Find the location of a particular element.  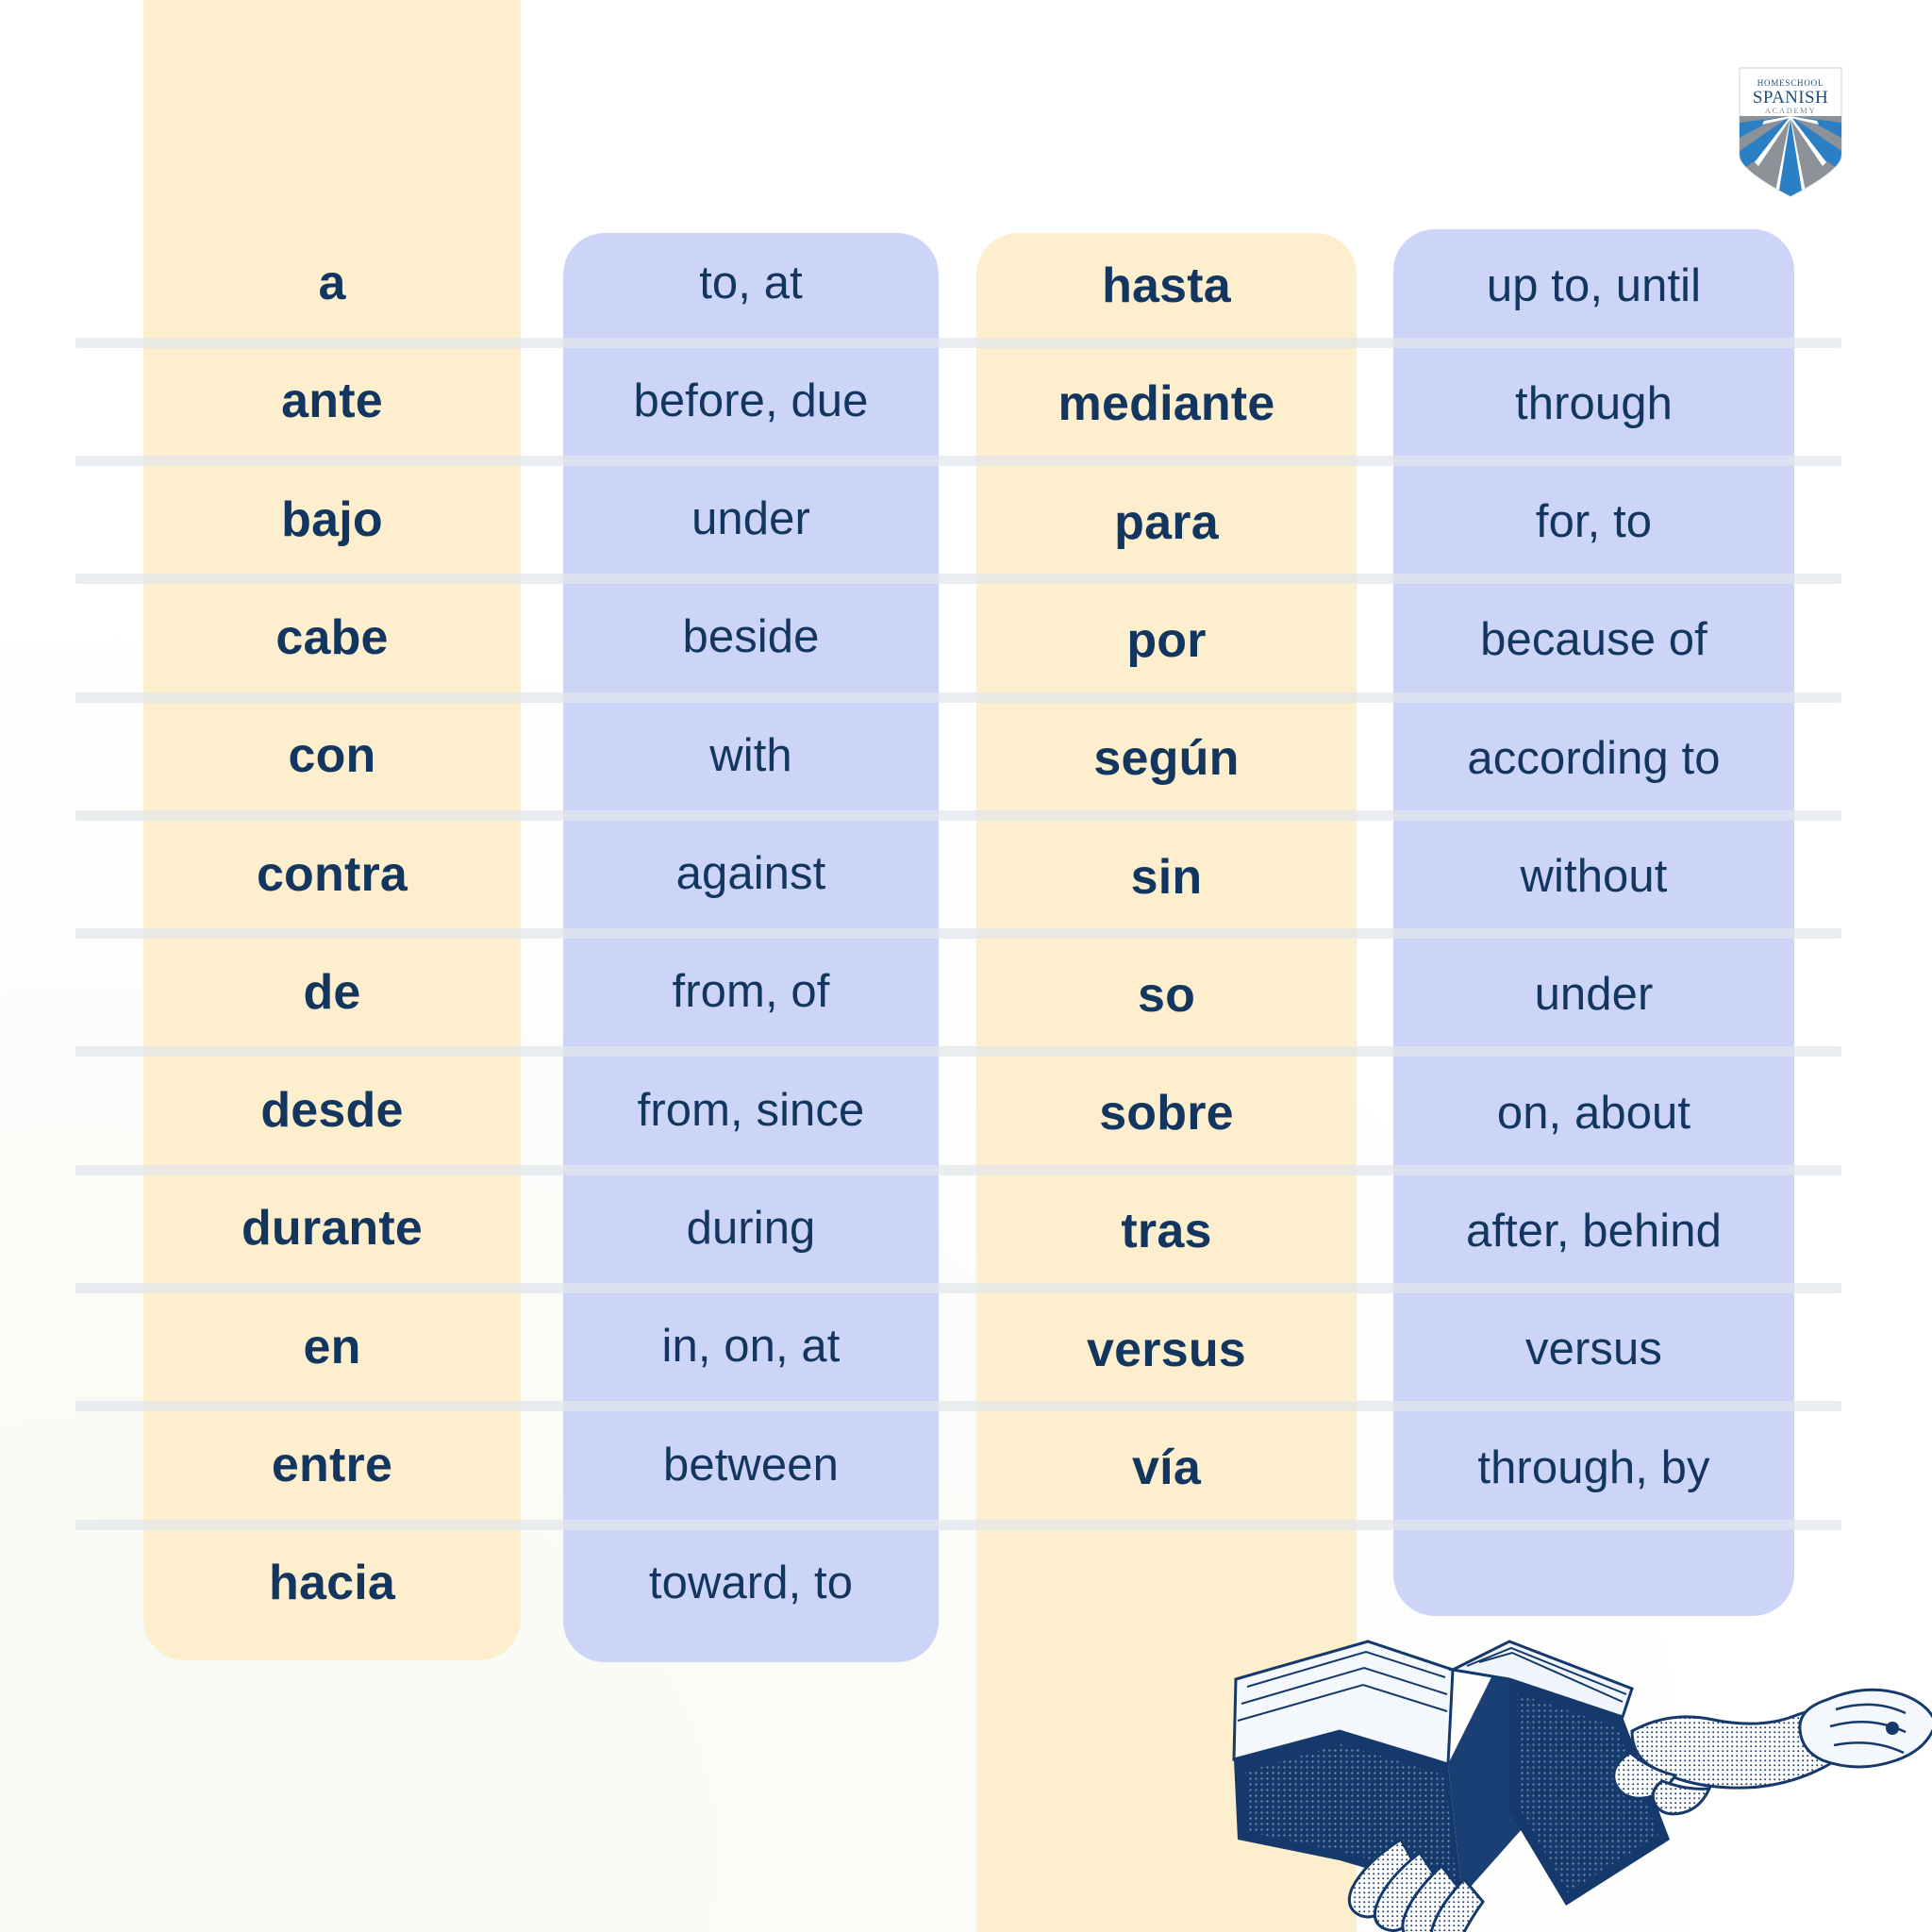

hands-holding-open-book-illustration is located at coordinates (1579, 1730).